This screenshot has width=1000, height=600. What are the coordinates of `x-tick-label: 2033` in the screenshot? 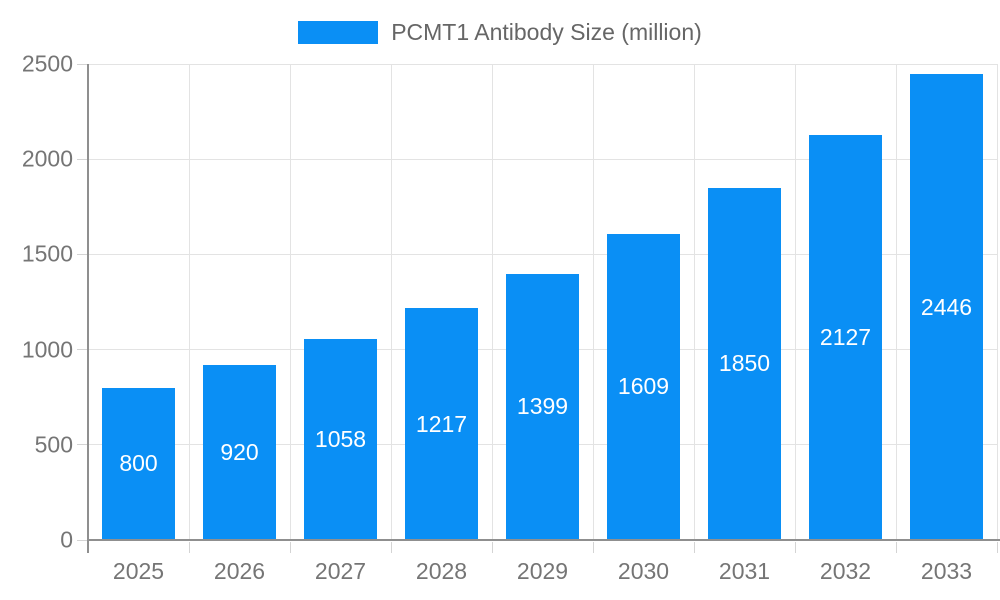 It's located at (946, 571).